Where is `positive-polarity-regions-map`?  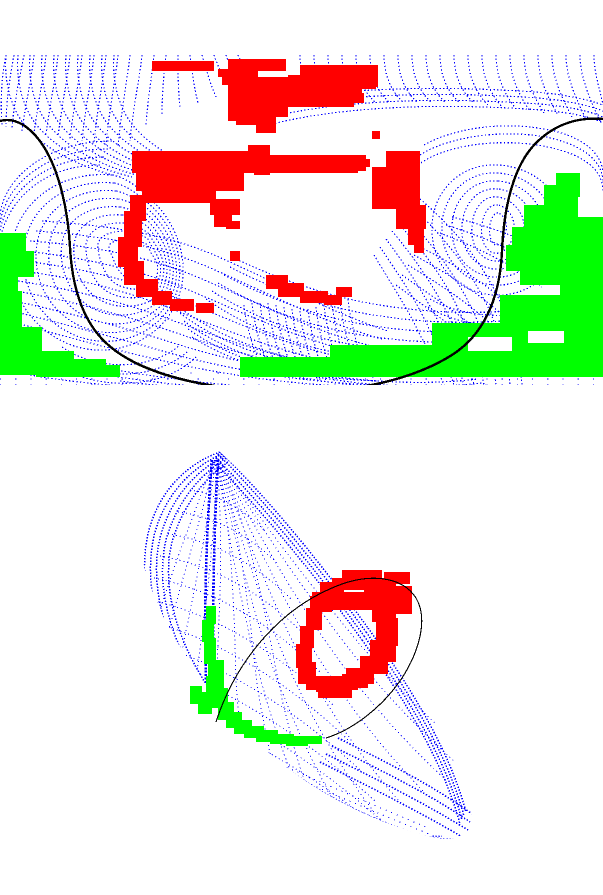
positive-polarity-regions-map is located at coordinates (272, 186).